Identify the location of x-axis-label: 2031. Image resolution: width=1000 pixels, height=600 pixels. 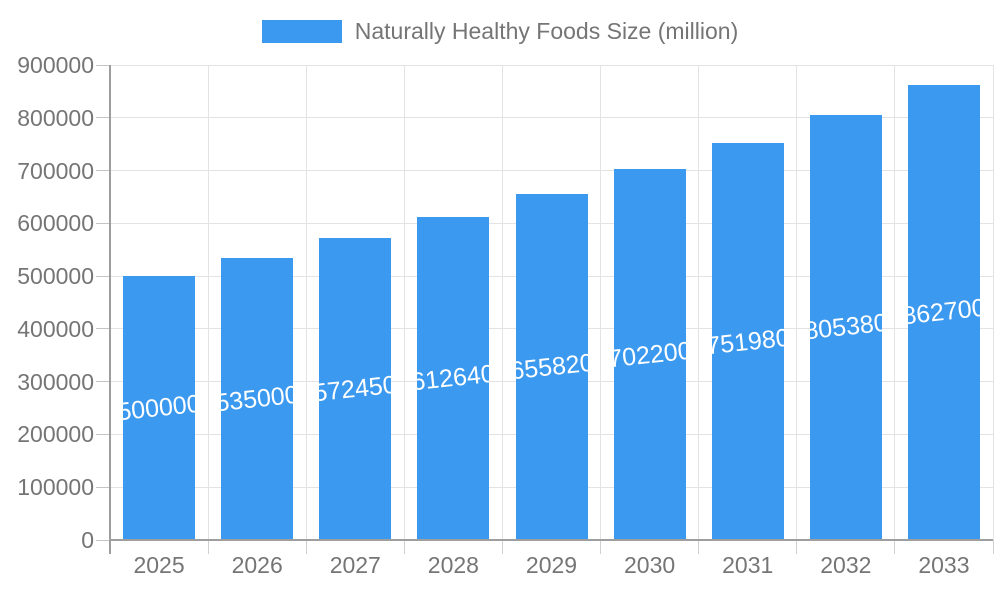
(748, 565).